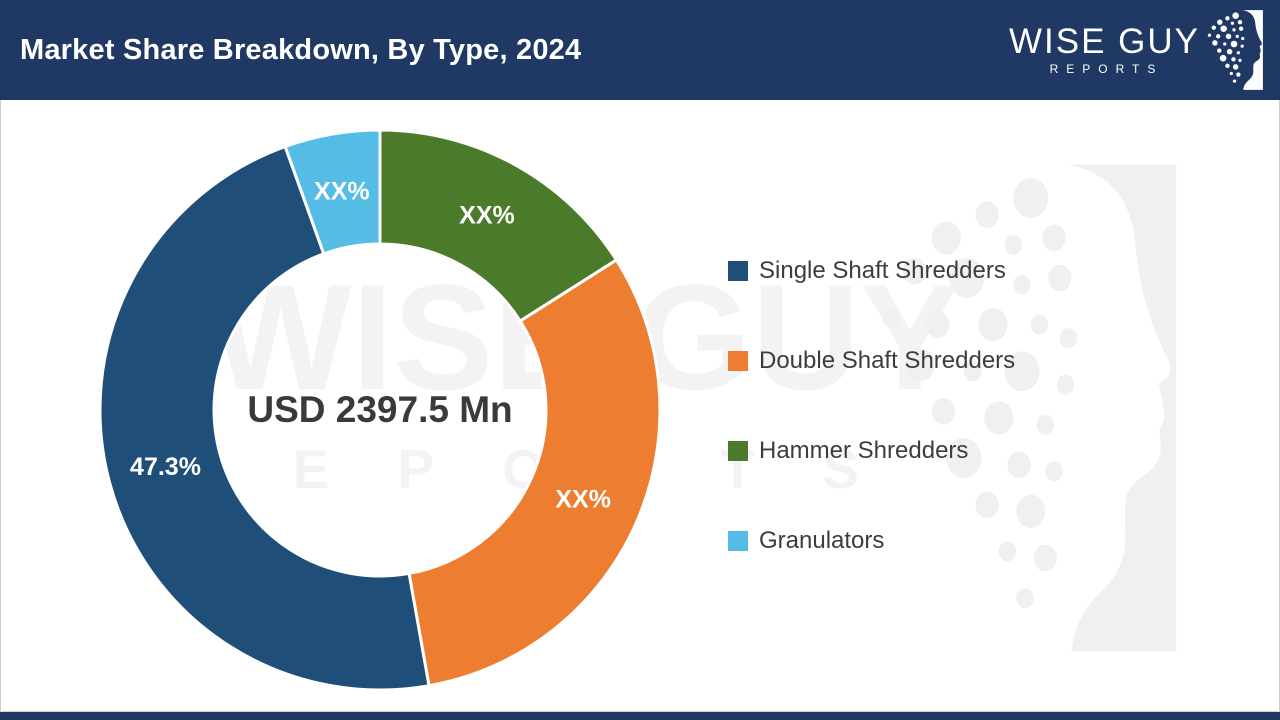  Describe the element at coordinates (640, 716) in the screenshot. I see `footer-bar` at that location.